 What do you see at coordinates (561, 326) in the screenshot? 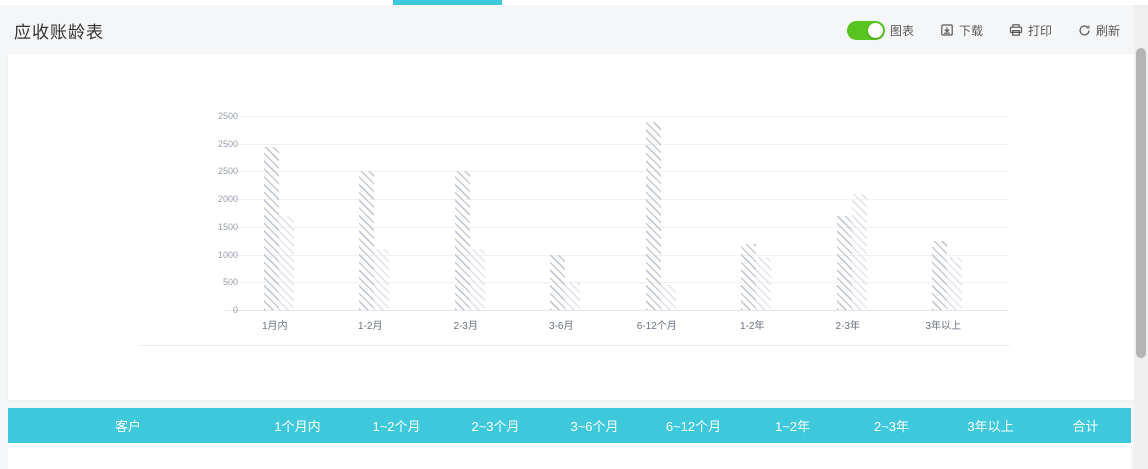
I see `x-axis-category-label: 3-6月` at bounding box center [561, 326].